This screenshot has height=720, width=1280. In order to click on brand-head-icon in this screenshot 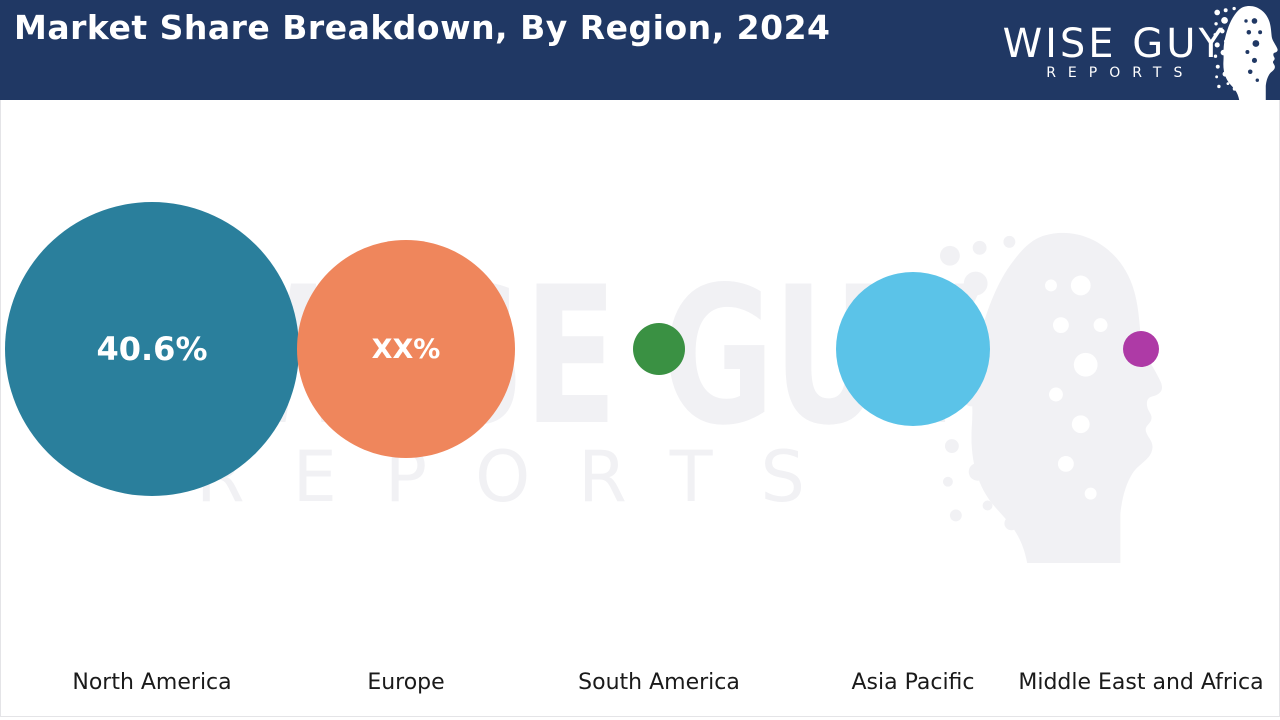, I will do `click(1245, 52)`.